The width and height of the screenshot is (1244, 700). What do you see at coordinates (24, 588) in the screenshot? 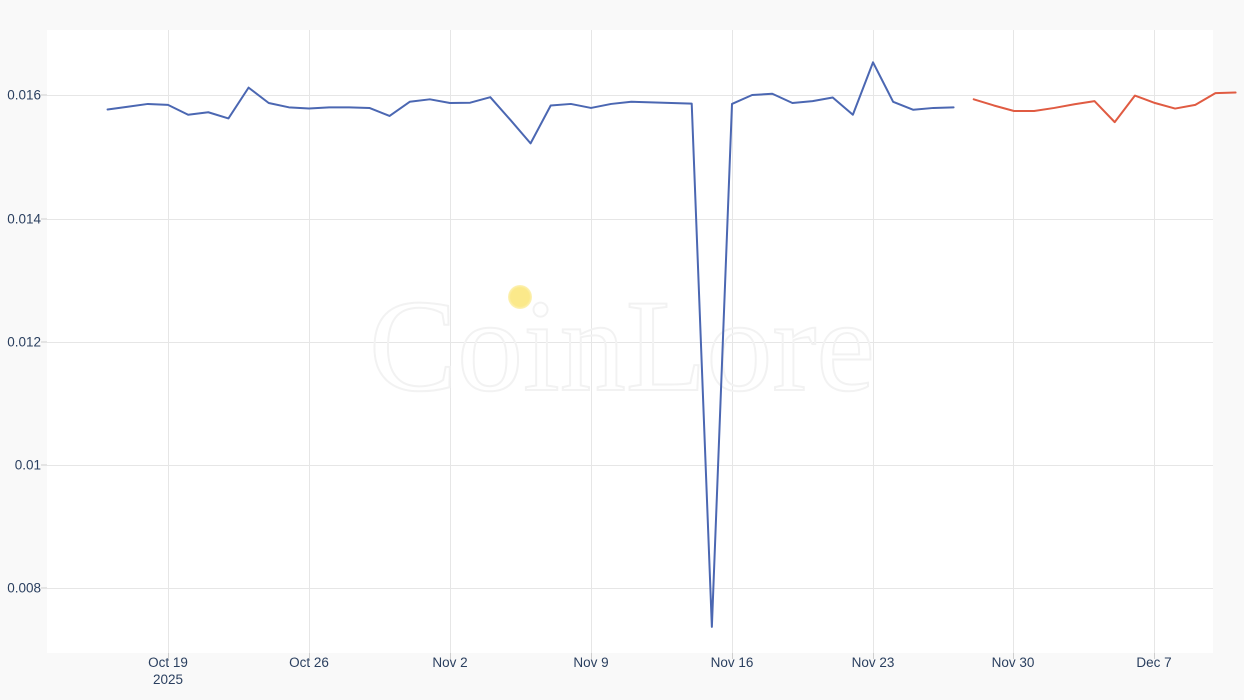
I see `y-tick-label: 0.008` at bounding box center [24, 588].